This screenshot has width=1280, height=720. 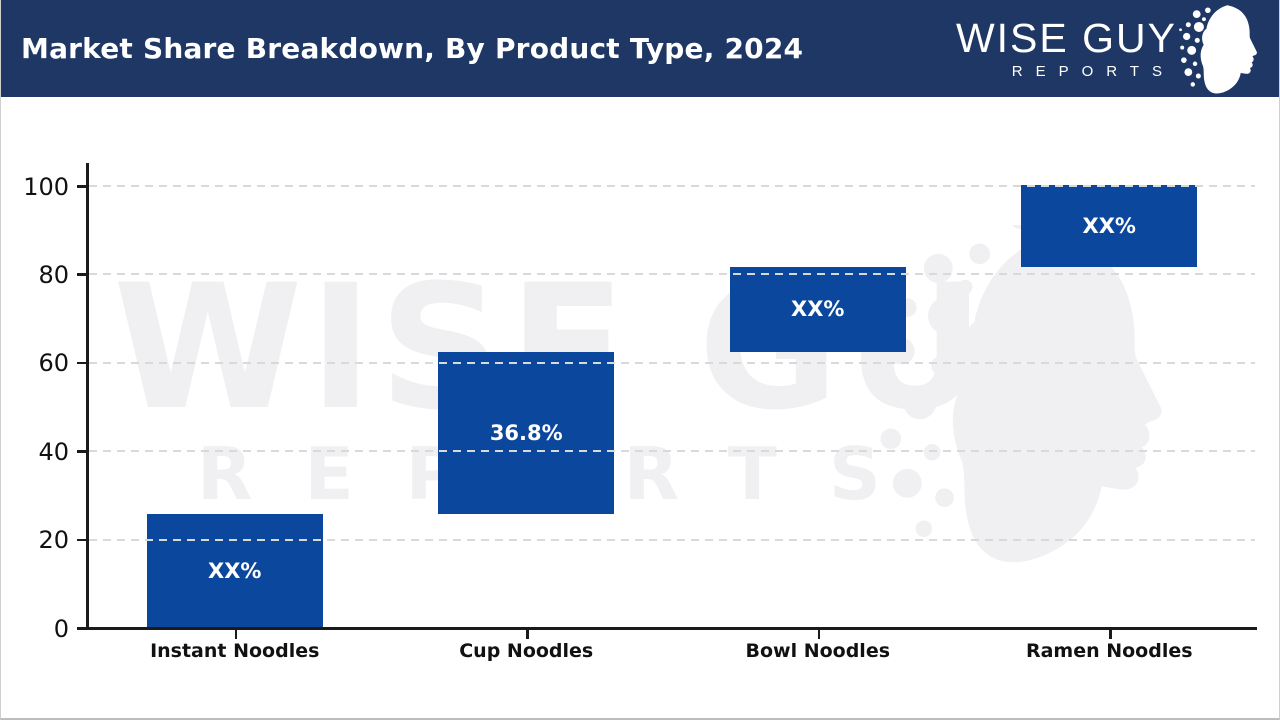 I want to click on bar-value-label: 36.8%, so click(x=526, y=432).